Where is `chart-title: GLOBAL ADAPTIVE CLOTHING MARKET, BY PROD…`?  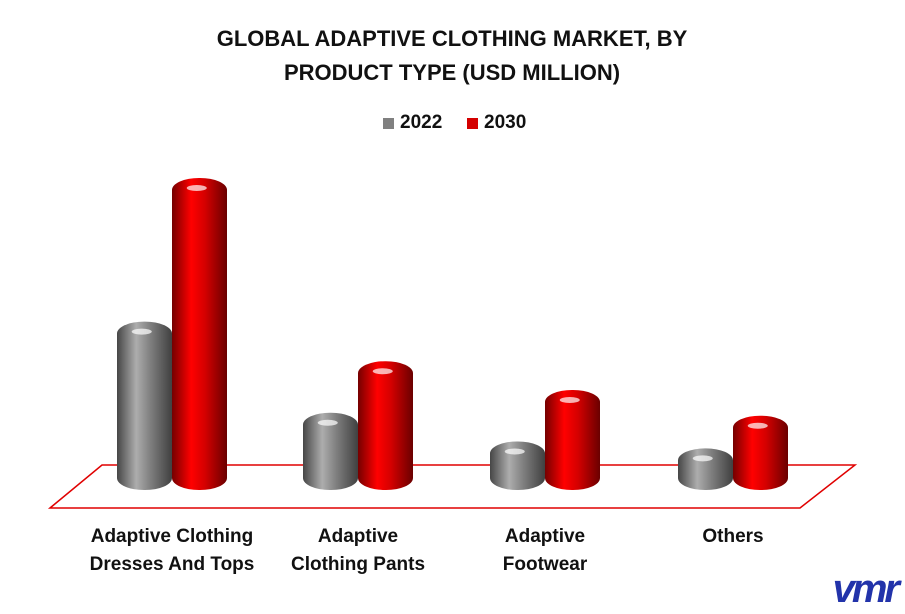 chart-title: GLOBAL ADAPTIVE CLOTHING MARKET, BY PROD… is located at coordinates (452, 55).